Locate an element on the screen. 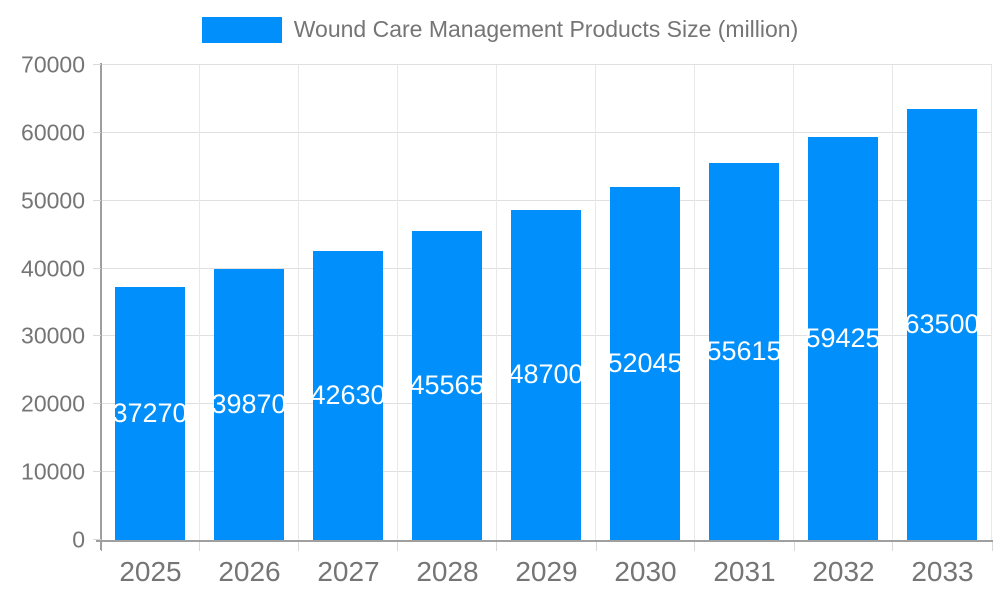  bar-value-label: 42630 is located at coordinates (348, 394).